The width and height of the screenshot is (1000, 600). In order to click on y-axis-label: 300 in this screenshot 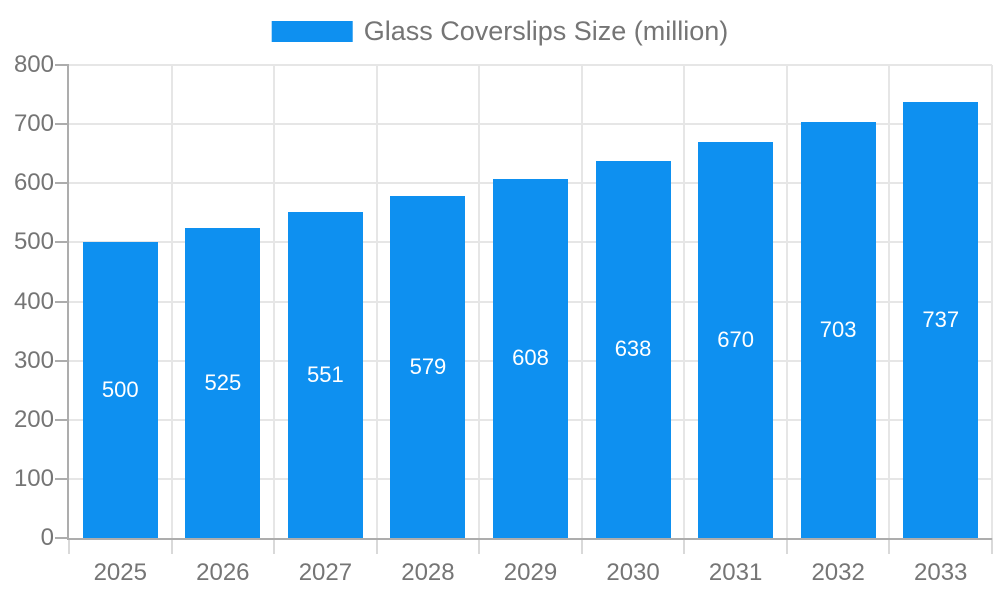, I will do `click(33, 360)`.